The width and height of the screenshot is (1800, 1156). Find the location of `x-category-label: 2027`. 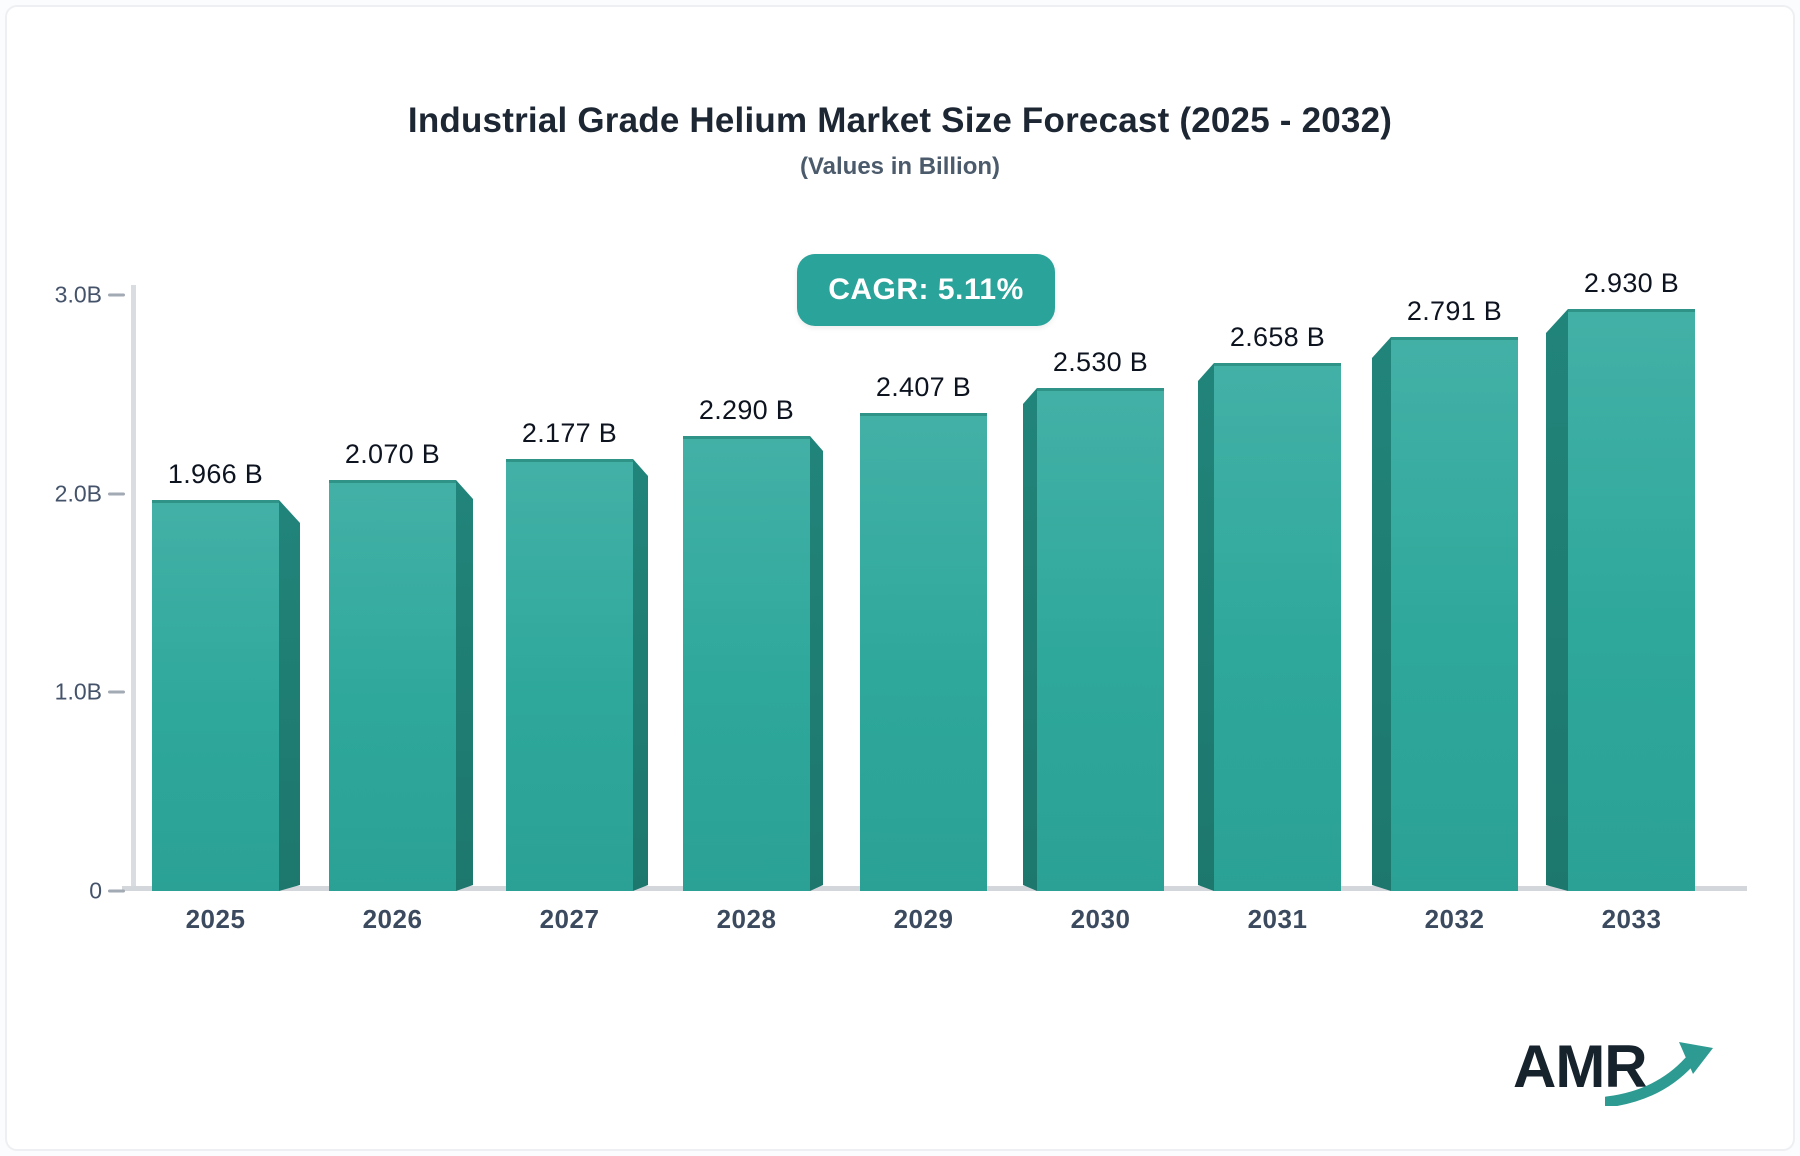

x-category-label: 2027 is located at coordinates (569, 919).